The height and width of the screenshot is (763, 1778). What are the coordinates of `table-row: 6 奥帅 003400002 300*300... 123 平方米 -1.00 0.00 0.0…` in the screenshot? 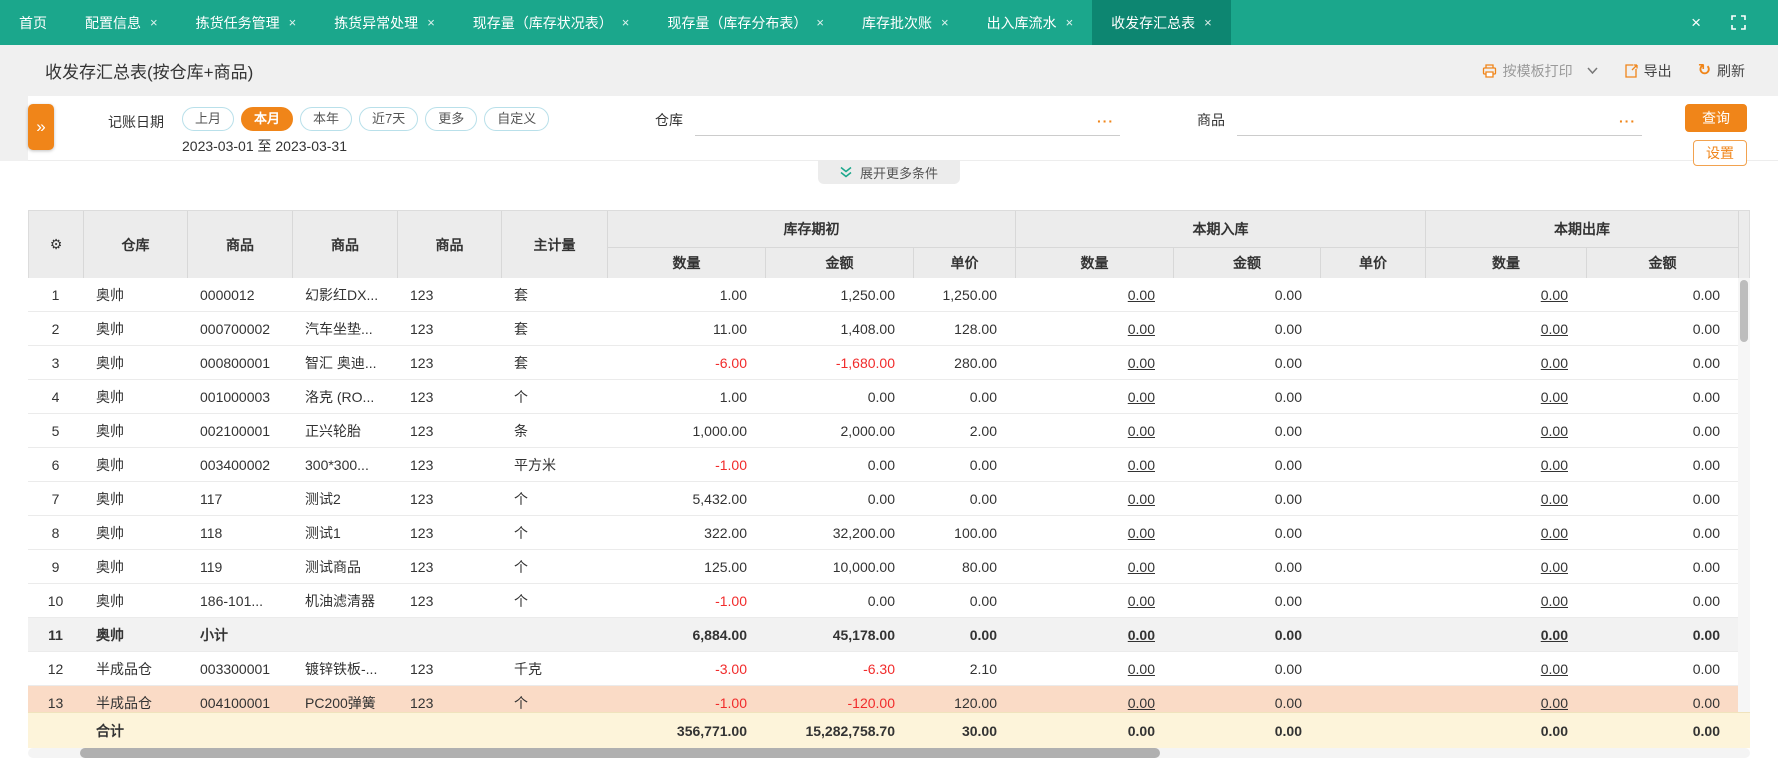 It's located at (889, 465).